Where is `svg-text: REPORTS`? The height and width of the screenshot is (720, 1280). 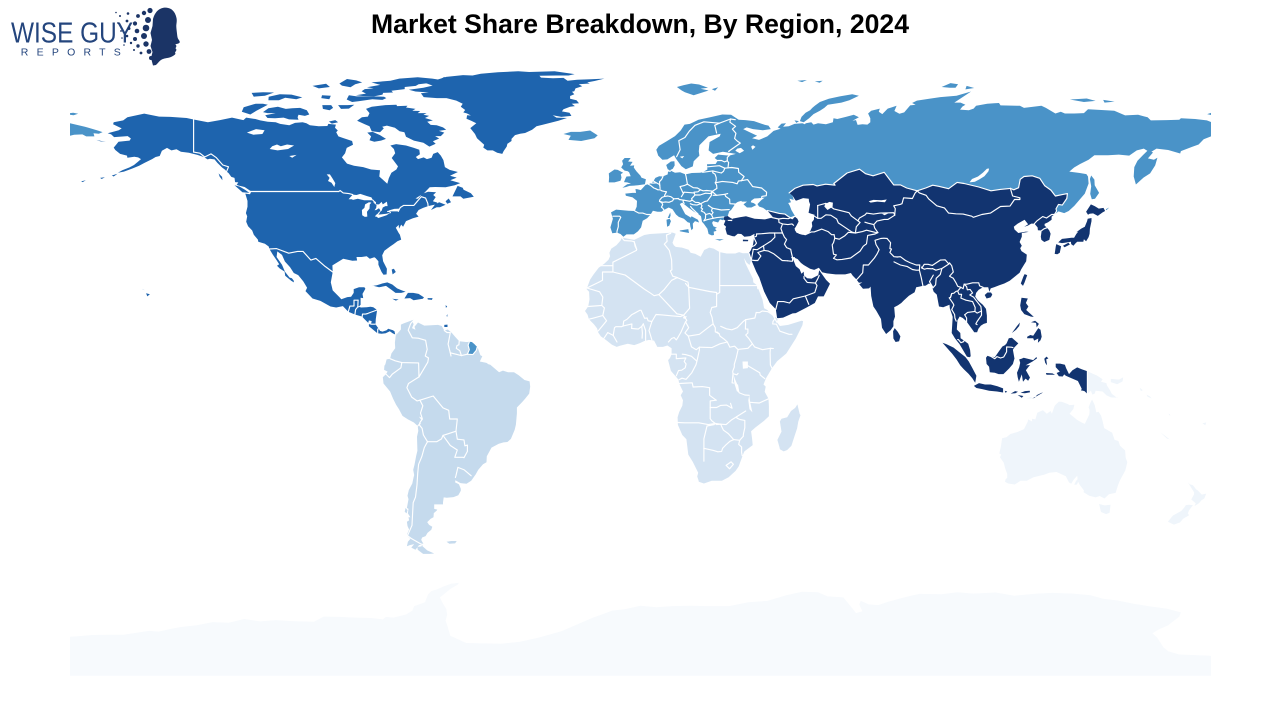
svg-text: REPORTS is located at coordinates (74, 53).